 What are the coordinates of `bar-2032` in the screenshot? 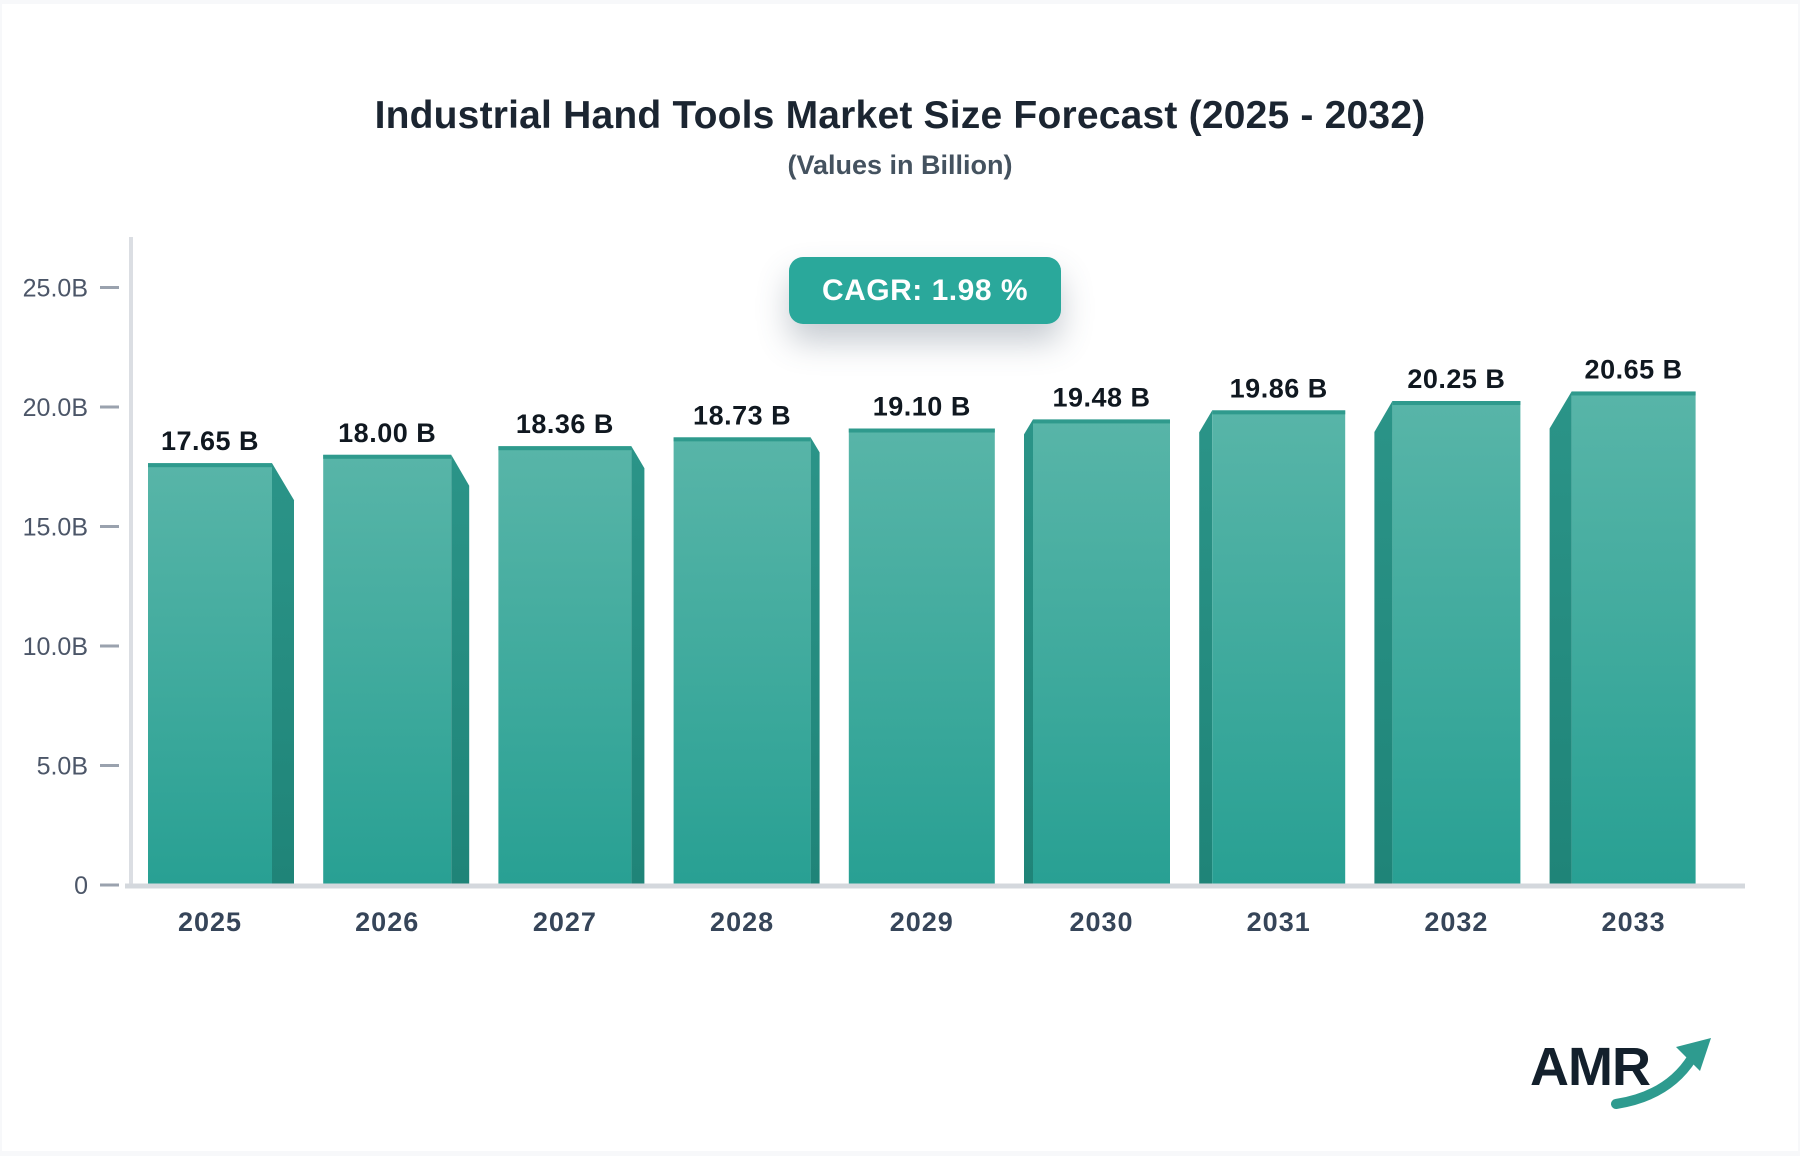 It's located at (1456, 643).